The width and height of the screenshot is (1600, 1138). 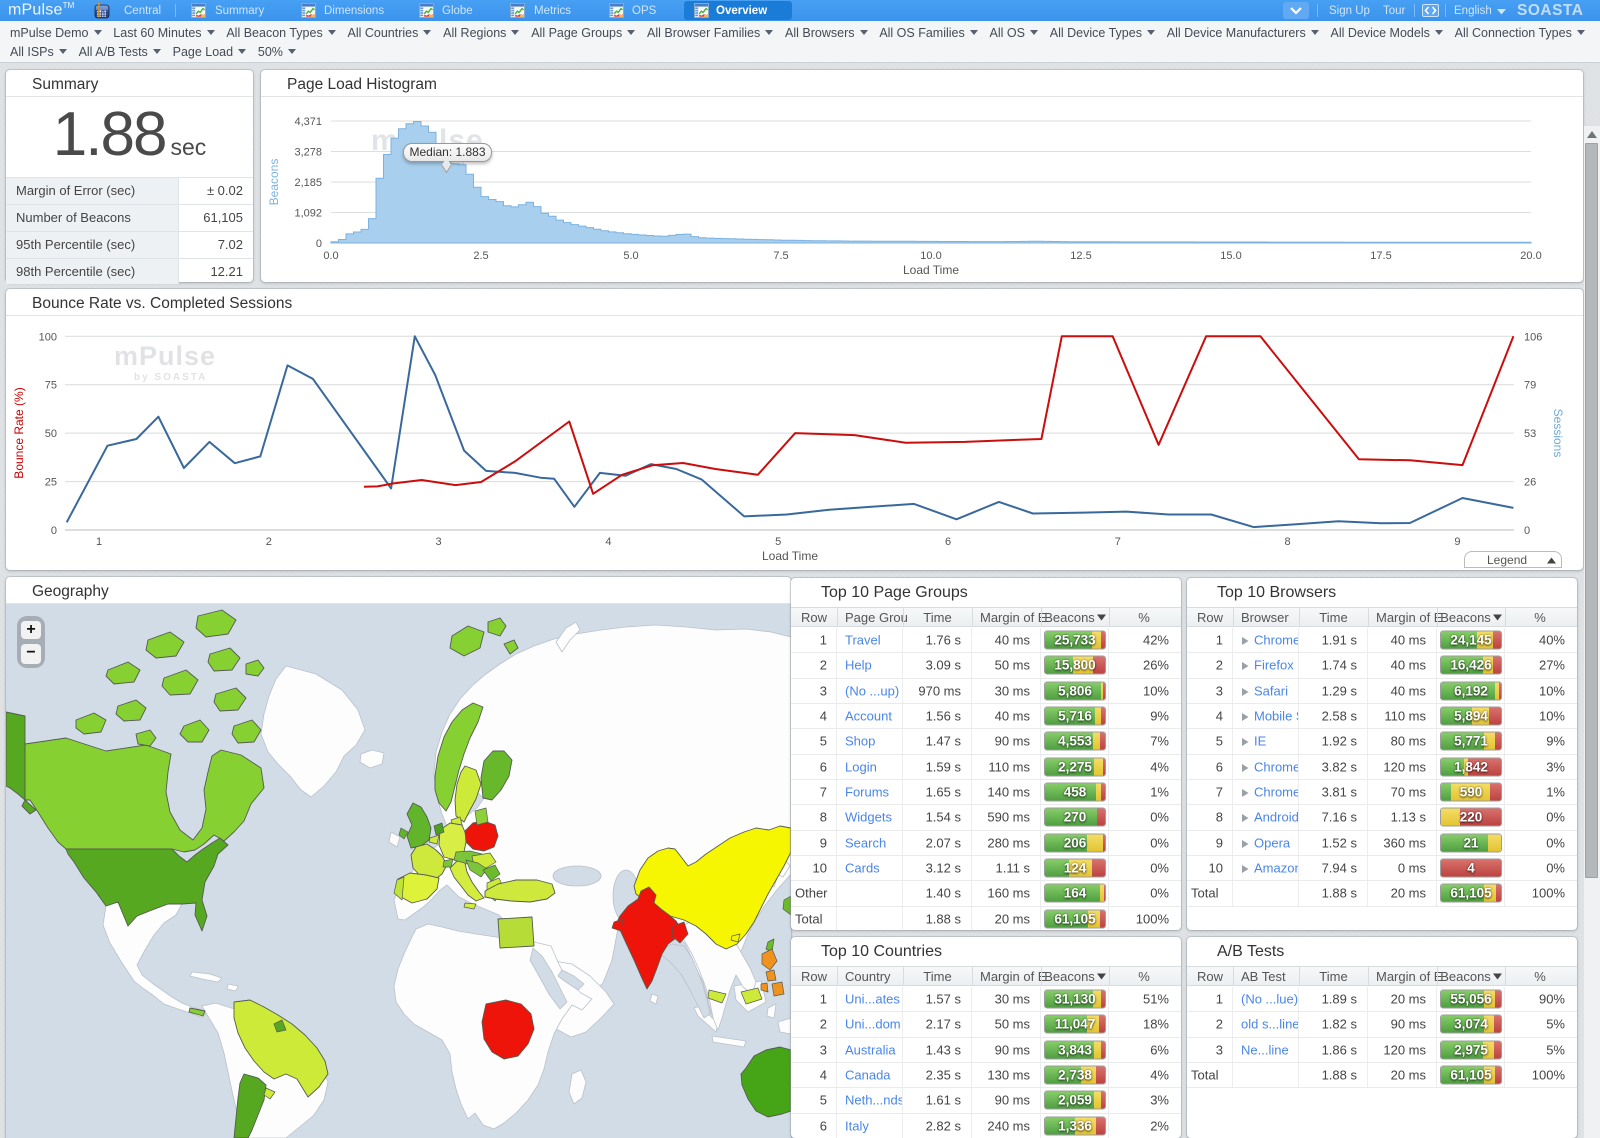 I want to click on svg-text: 25, so click(x=51, y=483).